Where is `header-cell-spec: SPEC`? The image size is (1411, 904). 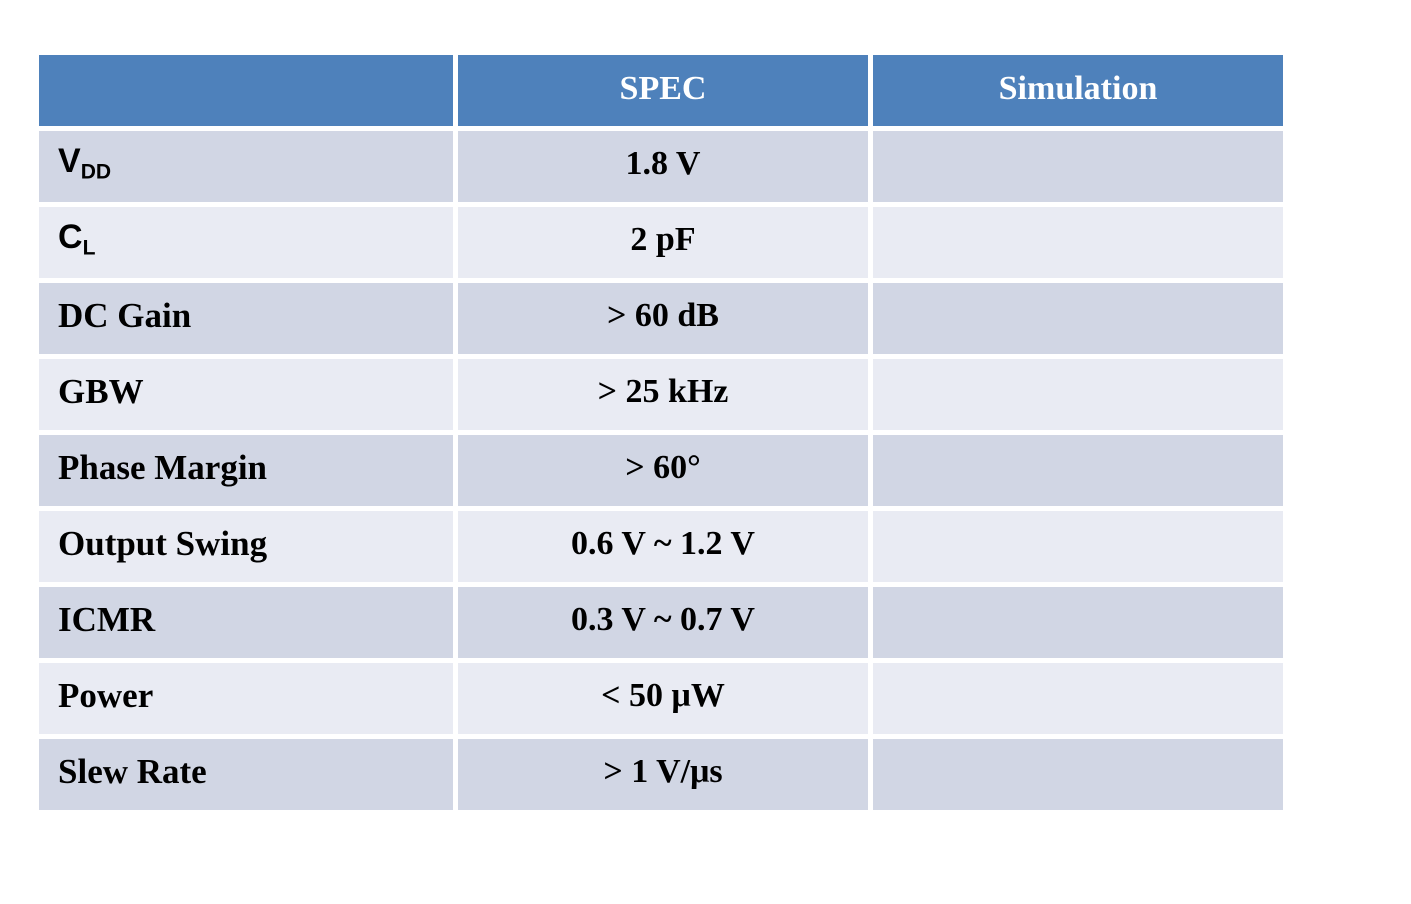
header-cell-spec: SPEC is located at coordinates (663, 90).